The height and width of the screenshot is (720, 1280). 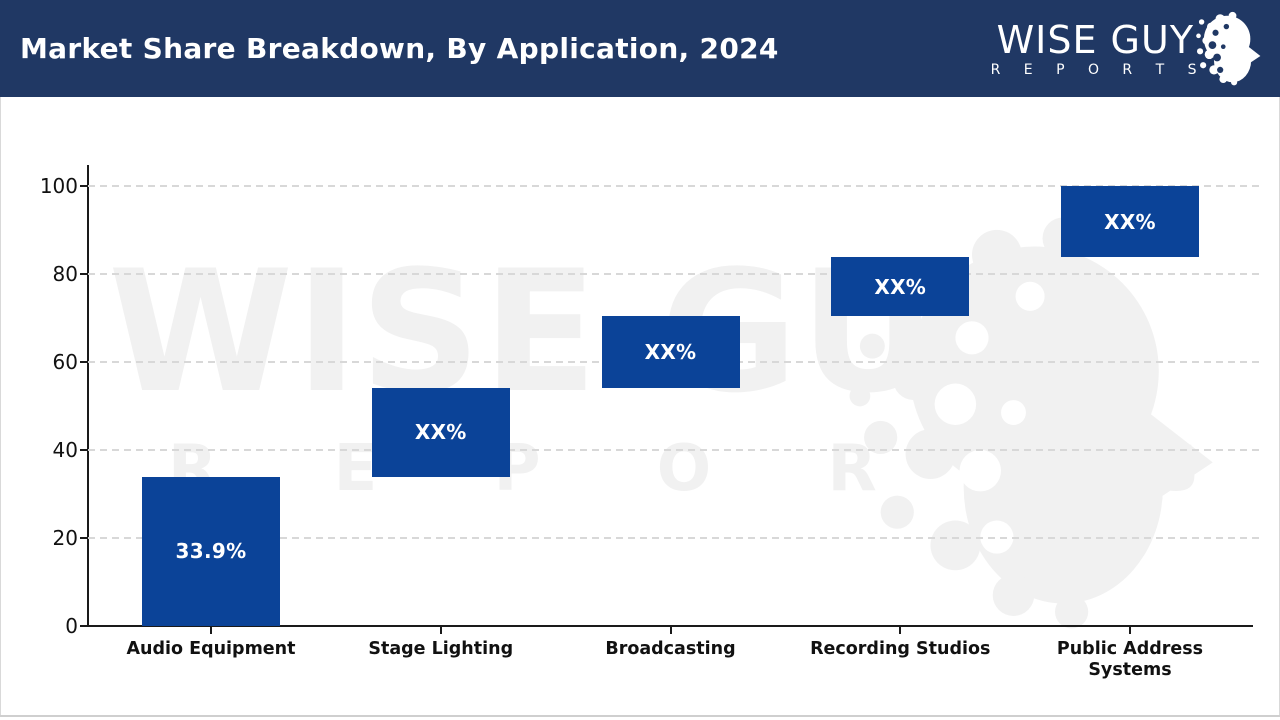 I want to click on bar-recording-studios: XX%, so click(x=900, y=286).